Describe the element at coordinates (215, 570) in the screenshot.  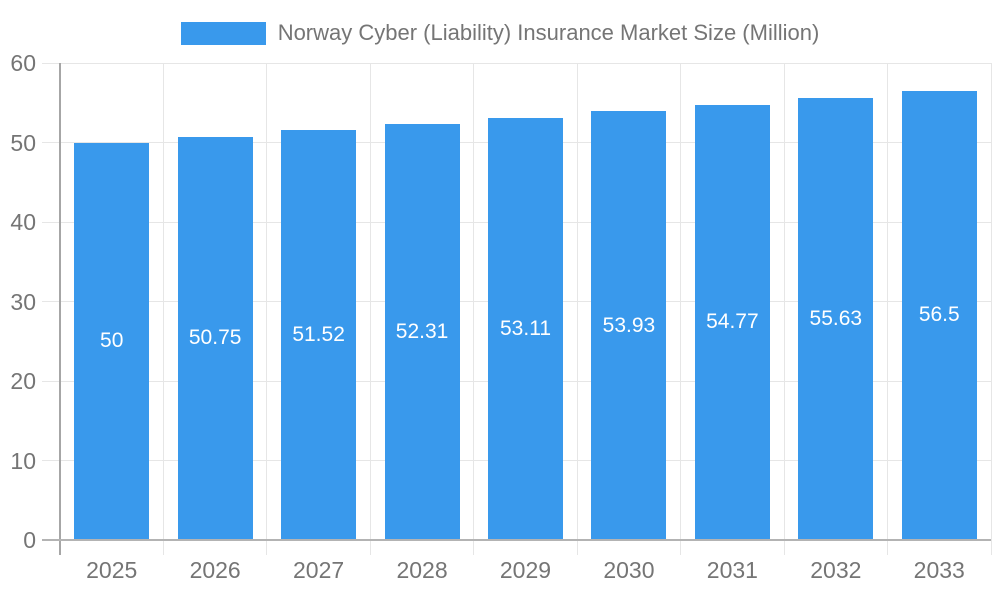
I see `x-axis-label: 2026` at that location.